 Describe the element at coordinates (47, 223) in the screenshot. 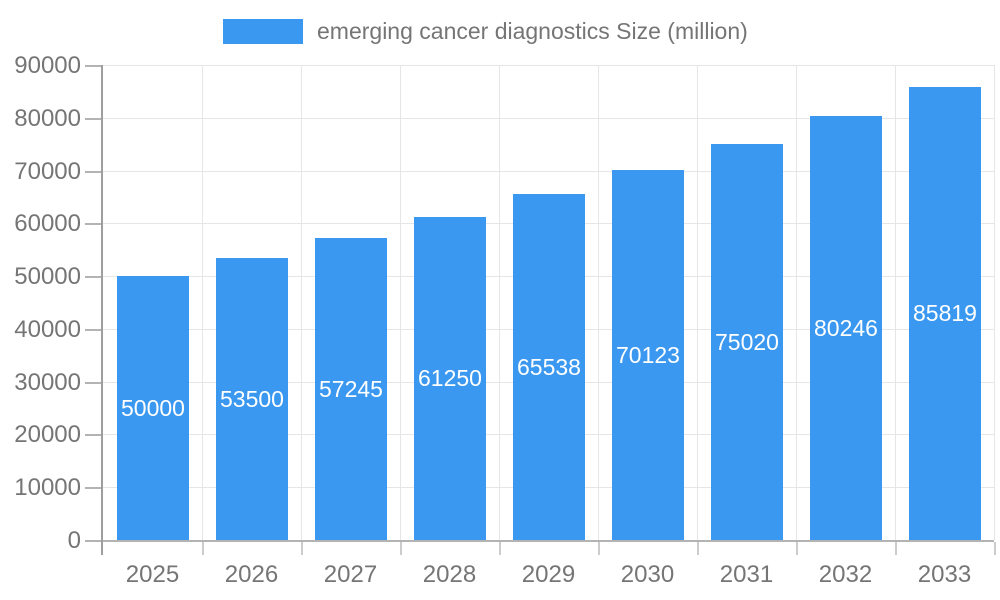

I see `y-axis-tick-label: 60000` at that location.